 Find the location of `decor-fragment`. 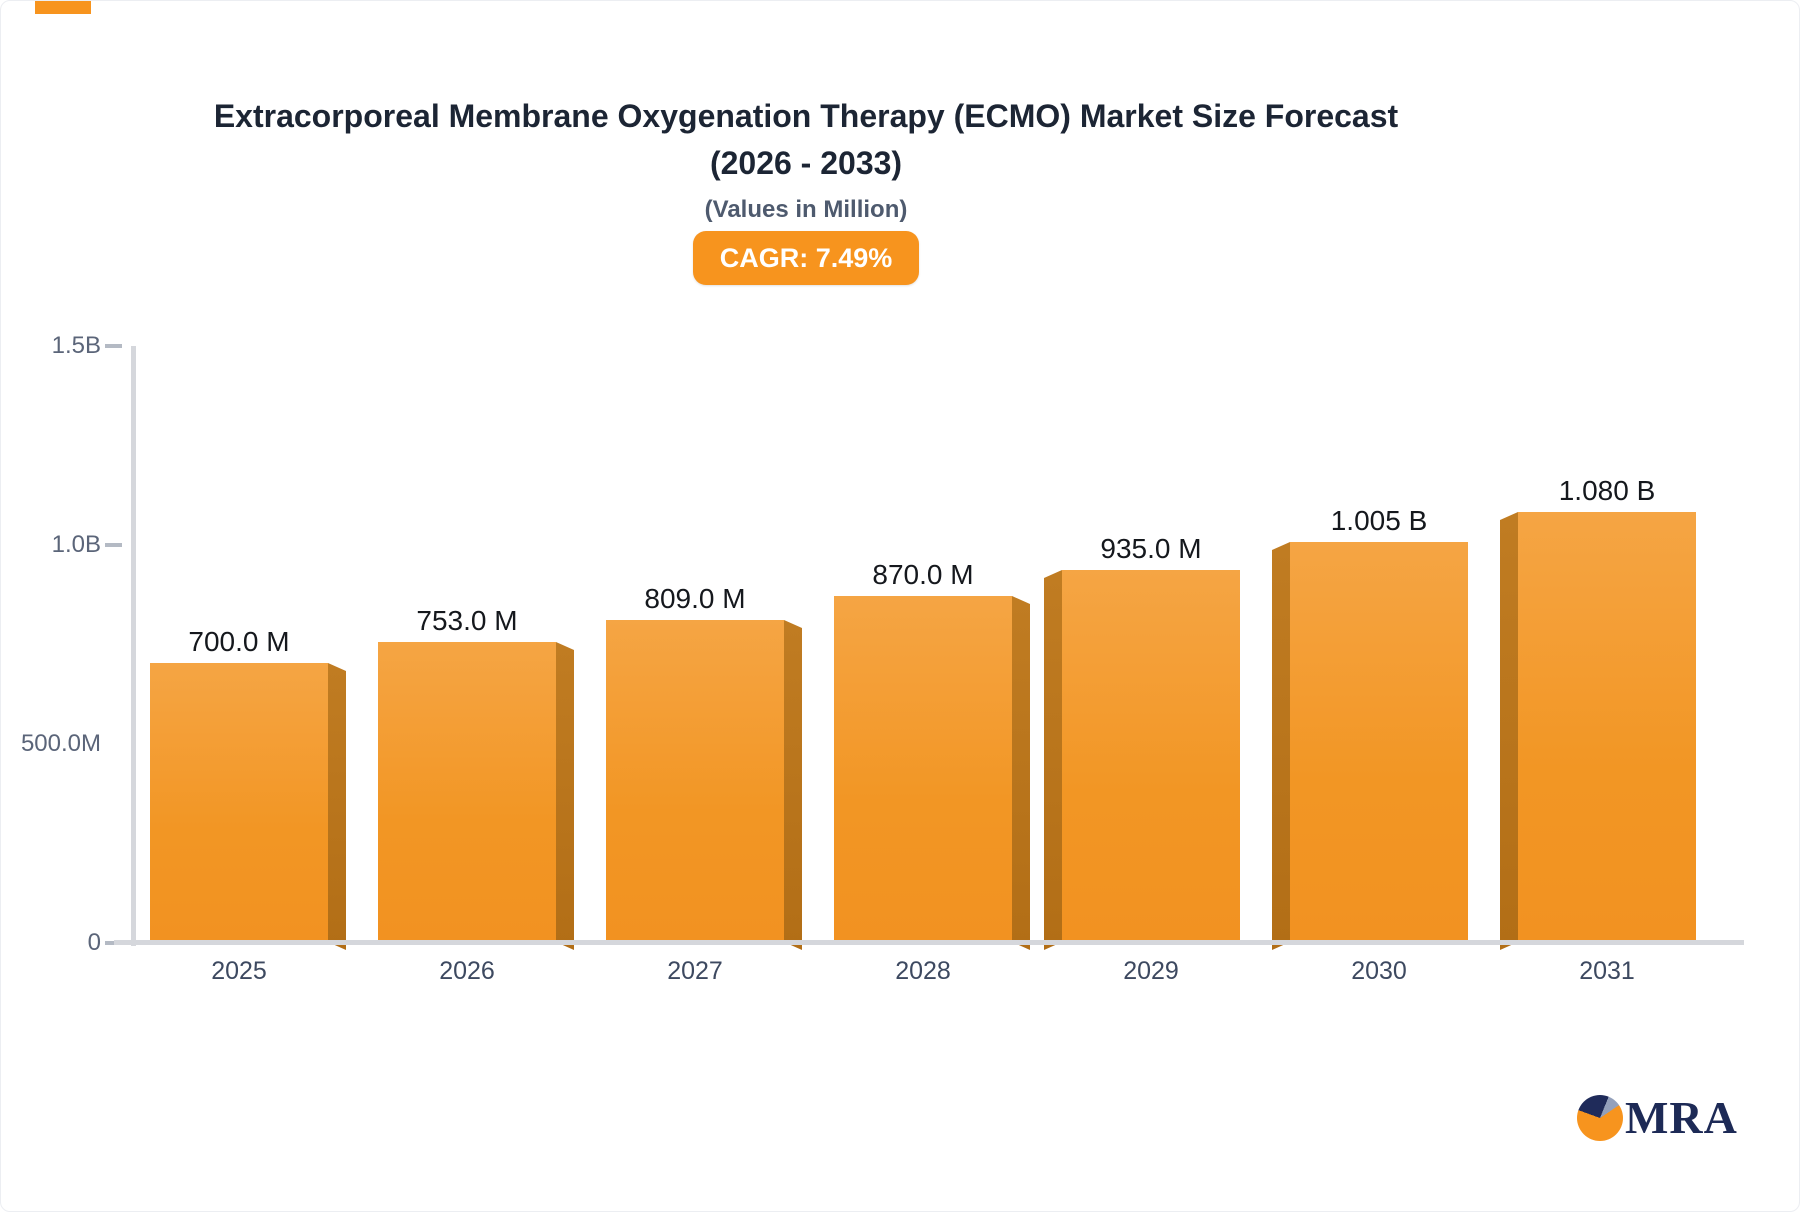

decor-fragment is located at coordinates (63, 7).